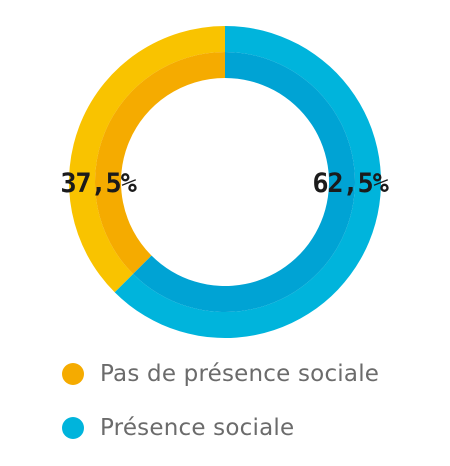 The width and height of the screenshot is (450, 466). What do you see at coordinates (98, 183) in the screenshot?
I see `data-label-no-presence: 37,5%` at bounding box center [98, 183].